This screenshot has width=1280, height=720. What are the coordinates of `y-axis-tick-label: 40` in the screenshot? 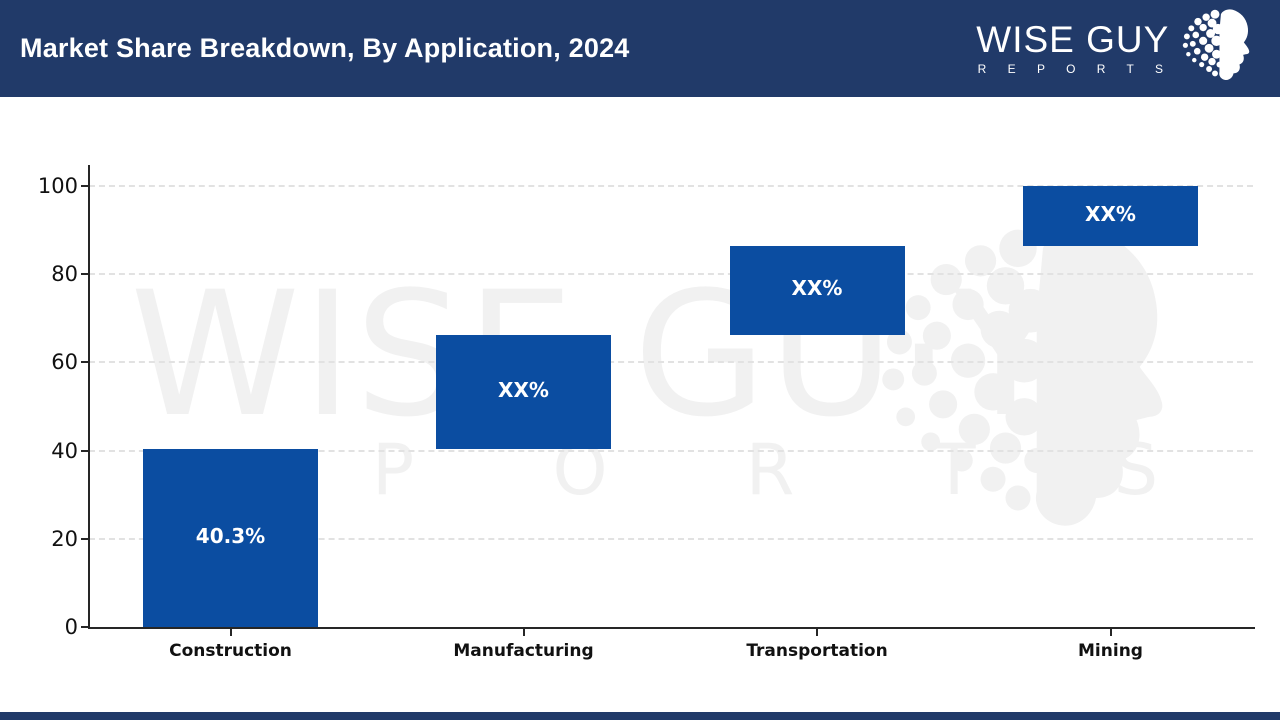 It's located at (64, 450).